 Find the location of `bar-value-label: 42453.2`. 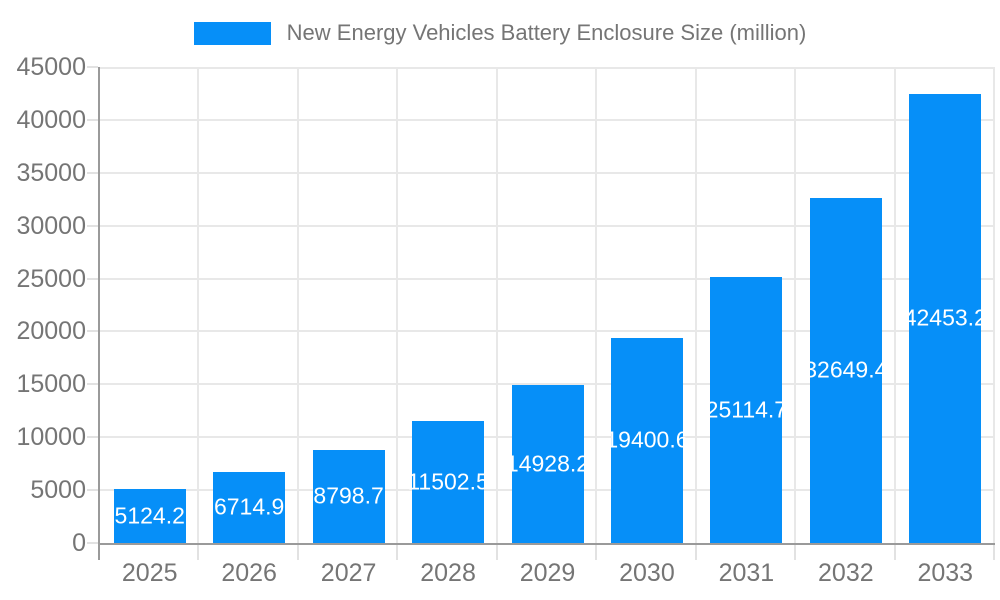

bar-value-label: 42453.2 is located at coordinates (945, 317).